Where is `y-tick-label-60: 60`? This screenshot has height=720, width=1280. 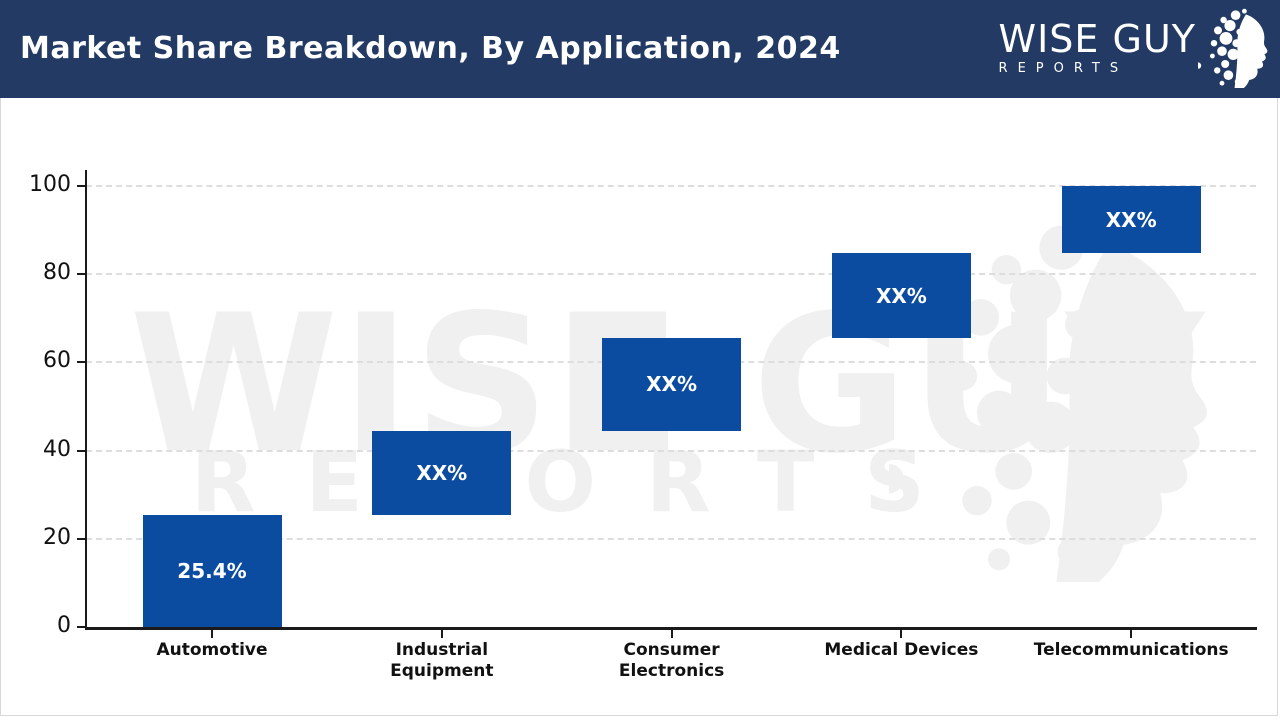 y-tick-label-60: 60 is located at coordinates (57, 361).